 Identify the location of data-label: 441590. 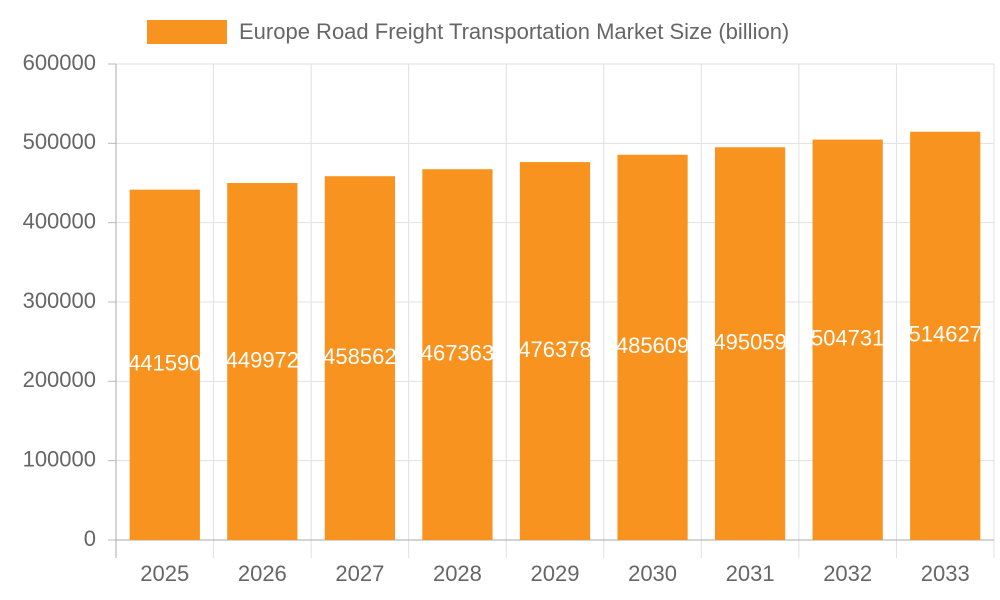
(164, 363).